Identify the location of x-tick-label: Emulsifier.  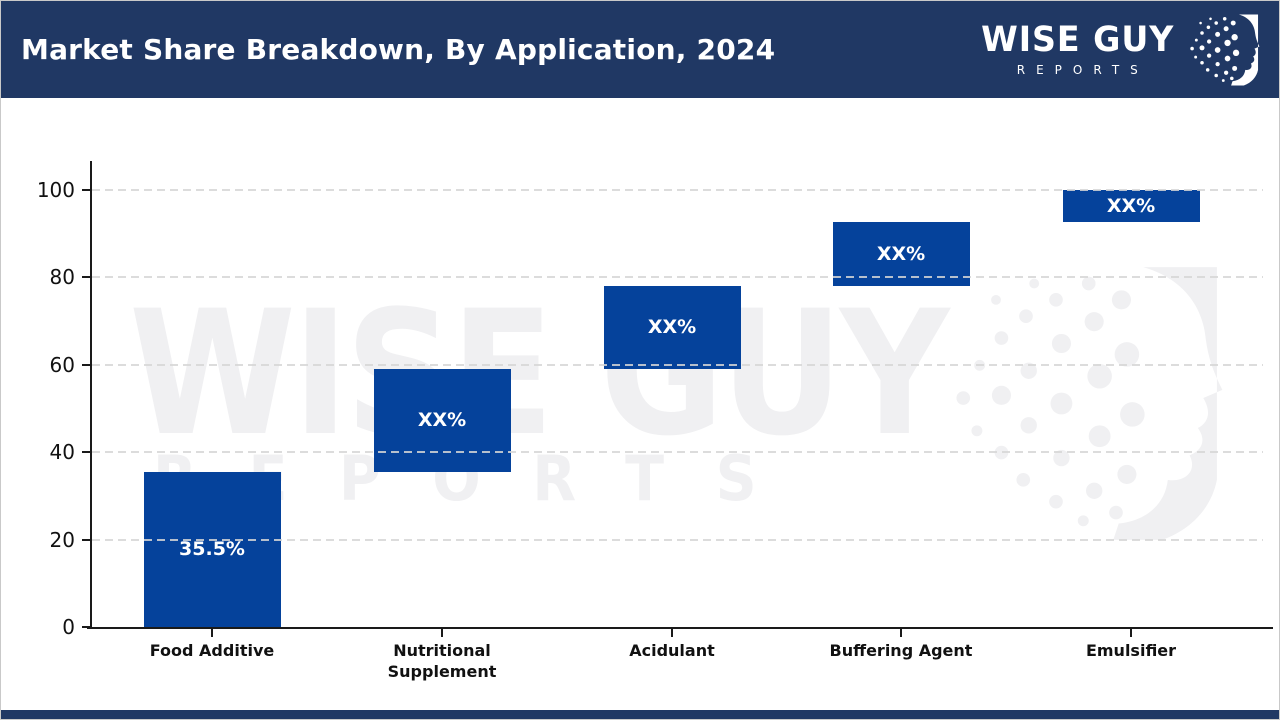
(1131, 650).